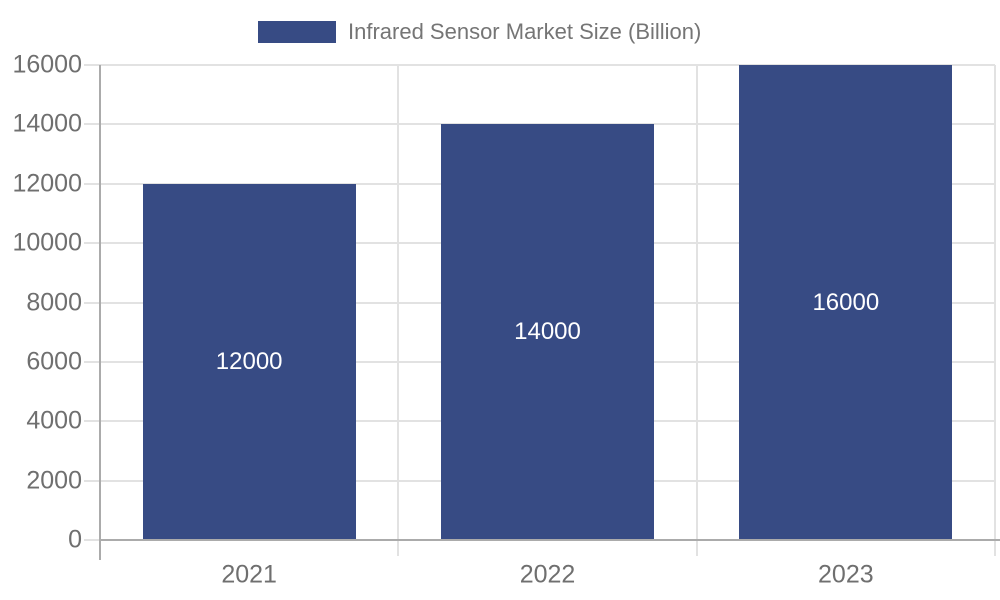 The height and width of the screenshot is (600, 1000). Describe the element at coordinates (54, 480) in the screenshot. I see `y-tick-label: 2000` at that location.